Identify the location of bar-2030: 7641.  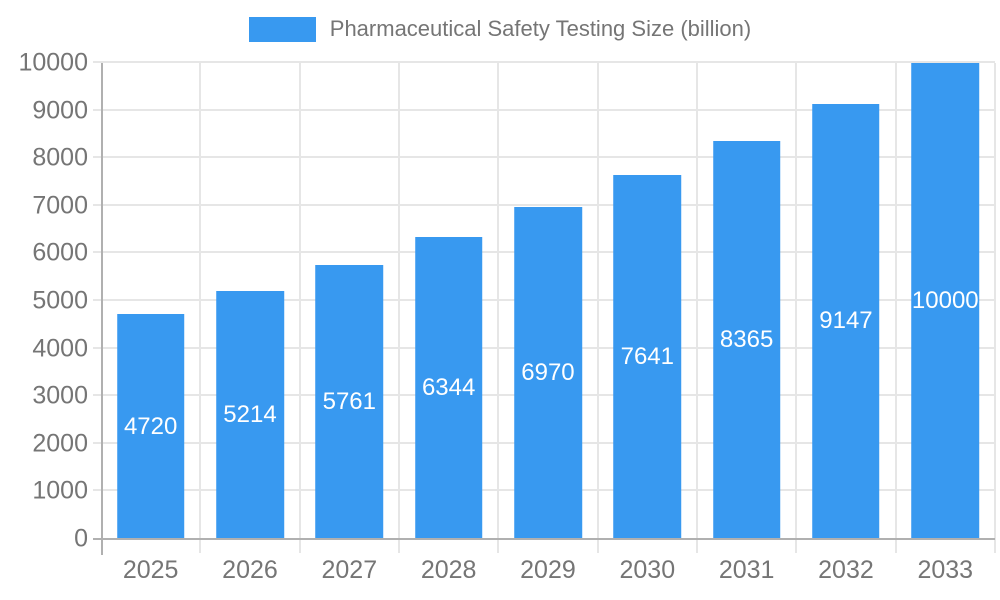
(647, 357).